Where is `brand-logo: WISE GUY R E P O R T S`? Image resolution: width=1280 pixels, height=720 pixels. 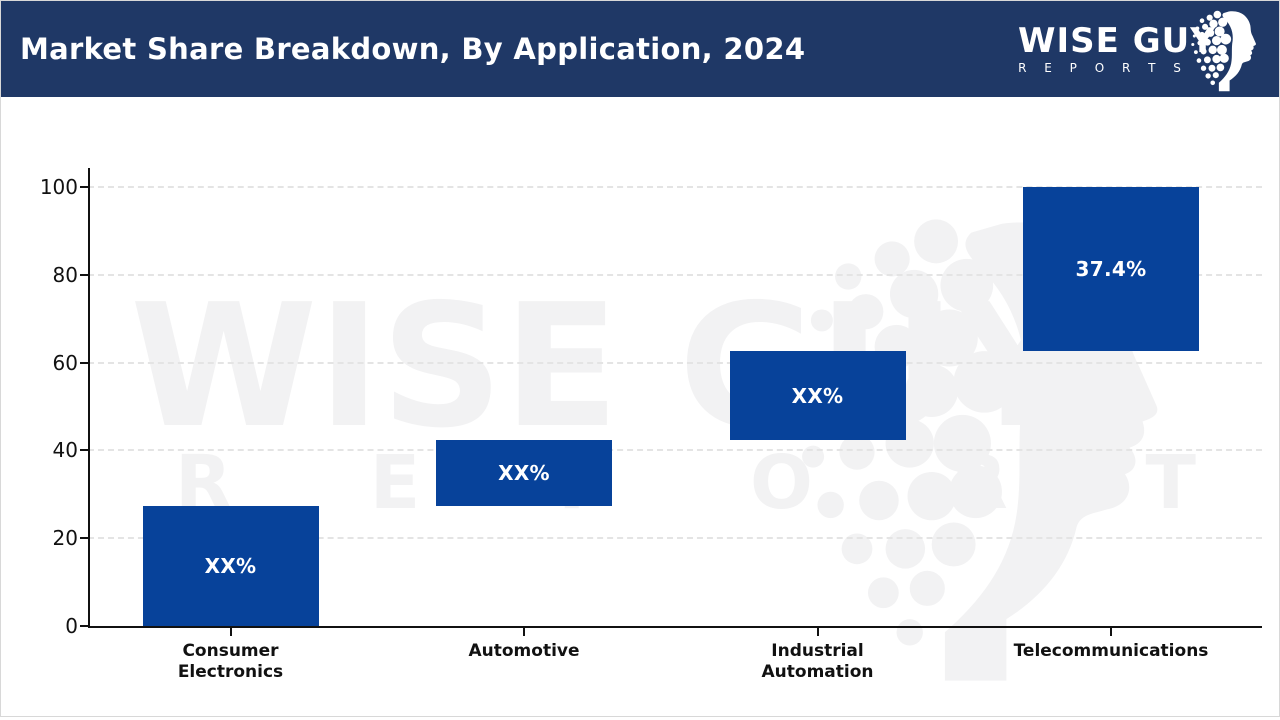 brand-logo: WISE GUY R E P O R T S is located at coordinates (1138, 50).